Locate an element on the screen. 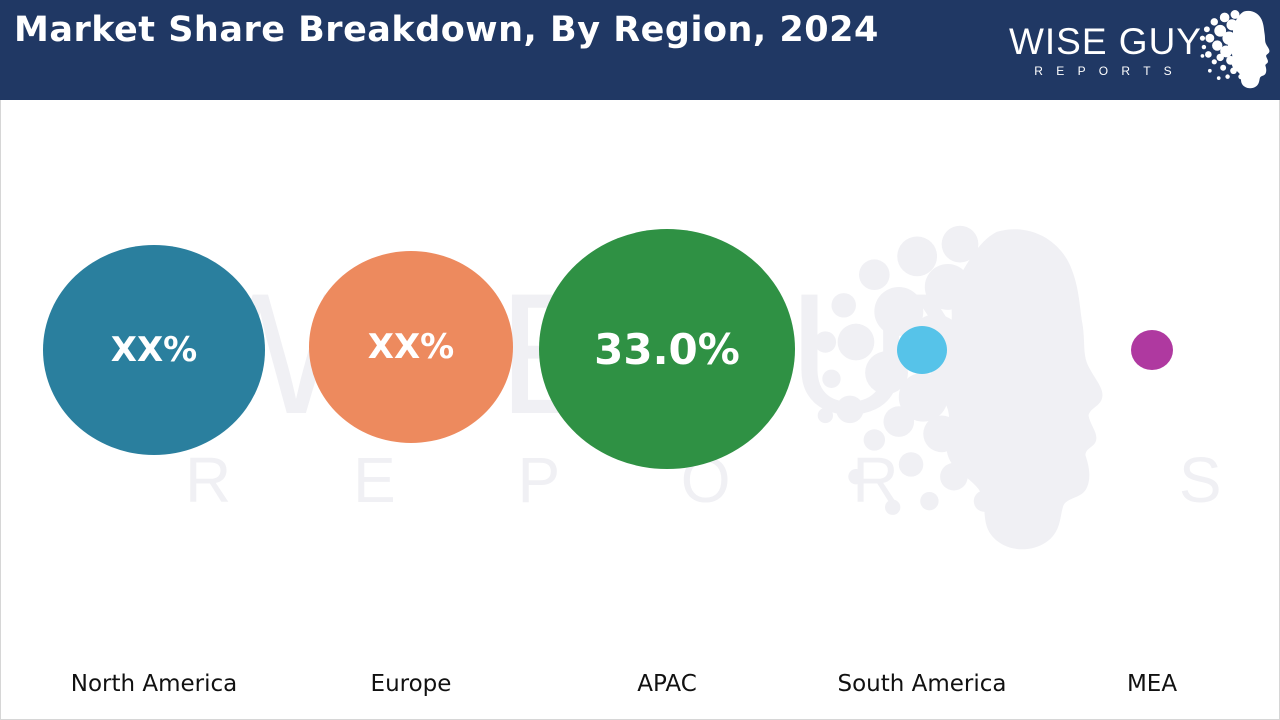  bubble-value-north-america: XX% is located at coordinates (154, 350).